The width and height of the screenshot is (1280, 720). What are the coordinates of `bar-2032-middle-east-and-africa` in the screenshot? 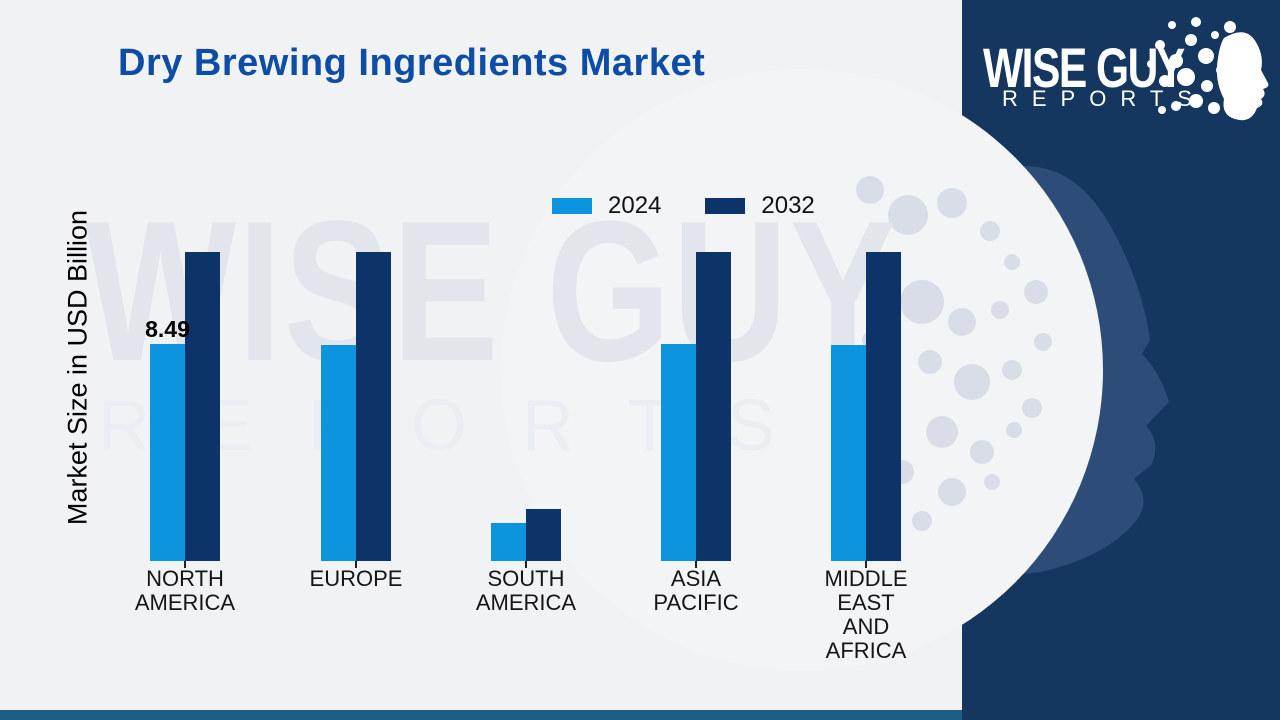 It's located at (883, 406).